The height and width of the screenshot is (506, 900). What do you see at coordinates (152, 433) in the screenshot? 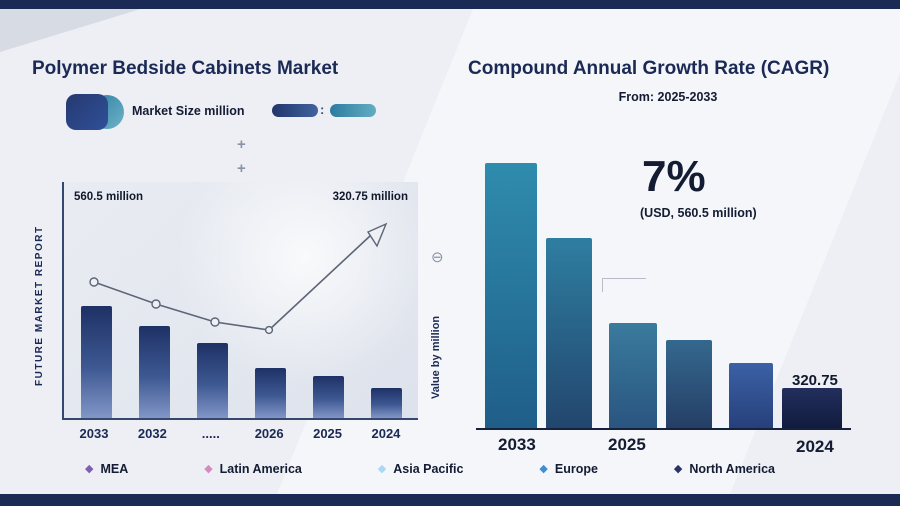
I see `x-label-2032: 2032` at bounding box center [152, 433].